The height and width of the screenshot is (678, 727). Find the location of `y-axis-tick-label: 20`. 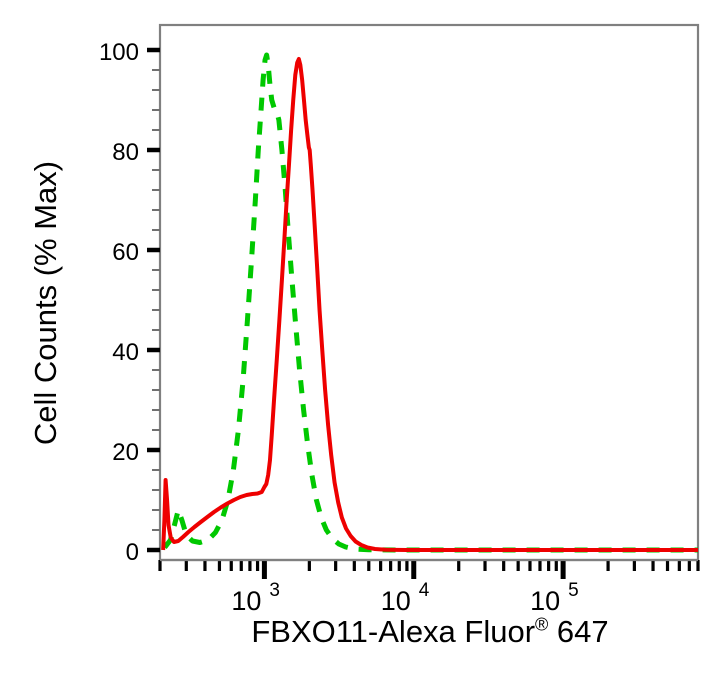

y-axis-tick-label: 20 is located at coordinates (125, 452).